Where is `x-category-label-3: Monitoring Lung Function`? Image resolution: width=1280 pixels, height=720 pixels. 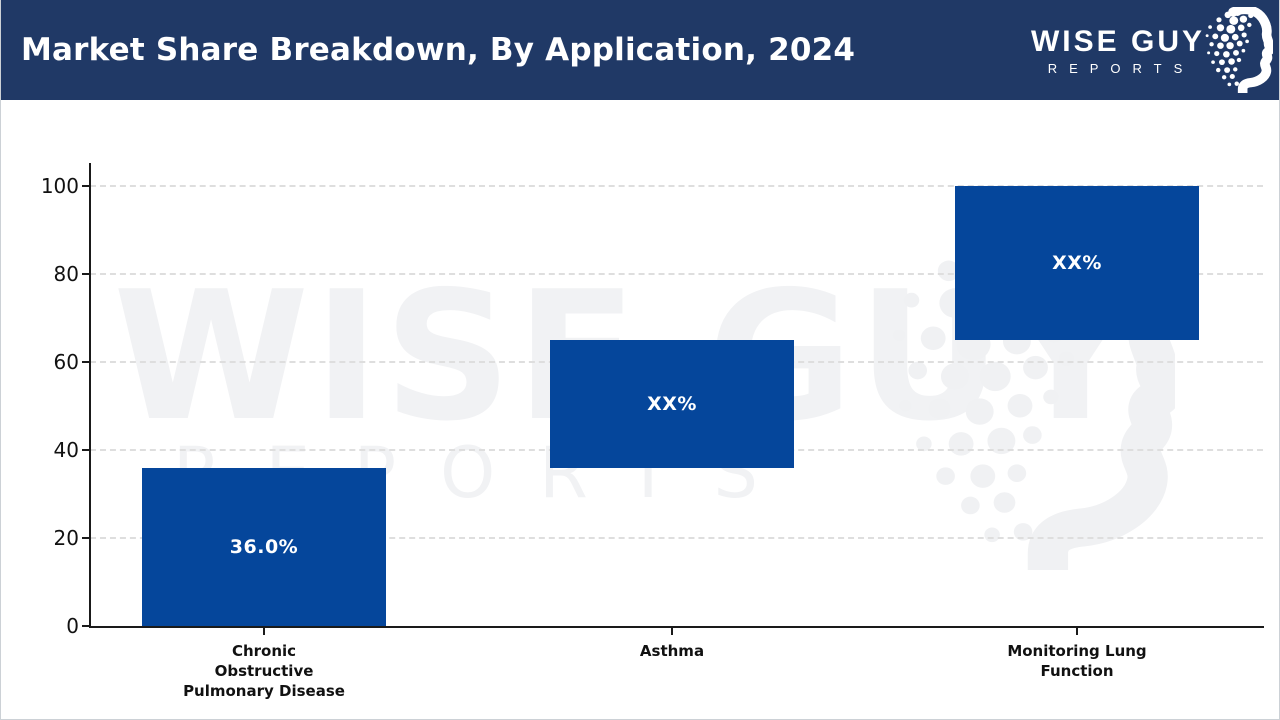 x-category-label-3: Monitoring Lung Function is located at coordinates (1077, 661).